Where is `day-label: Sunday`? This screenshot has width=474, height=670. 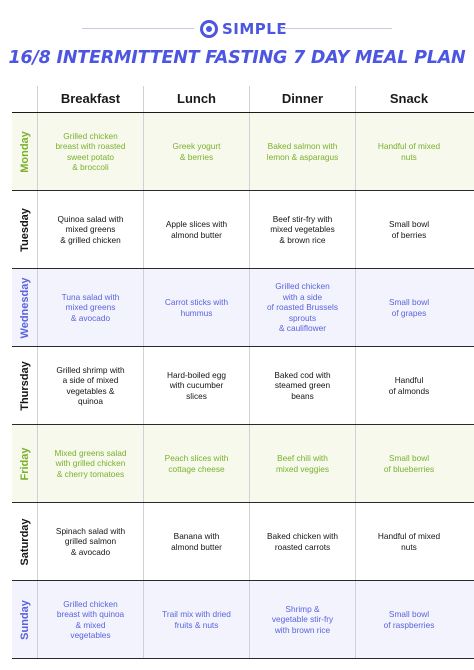 day-label: Sunday is located at coordinates (25, 620).